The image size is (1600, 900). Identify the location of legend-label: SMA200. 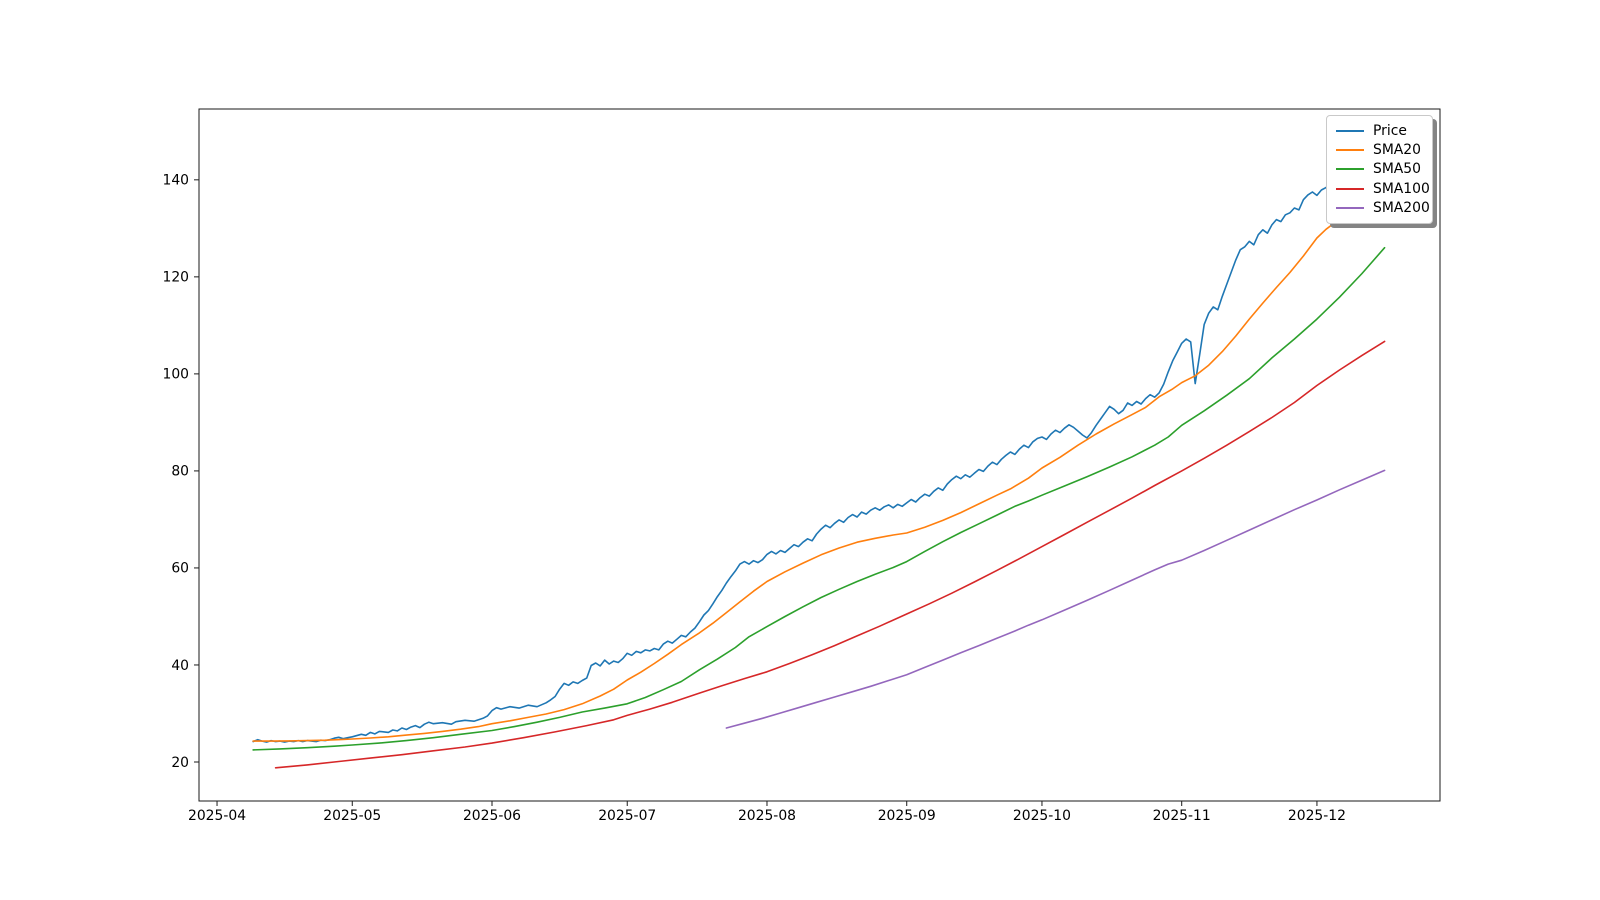
(1401, 208).